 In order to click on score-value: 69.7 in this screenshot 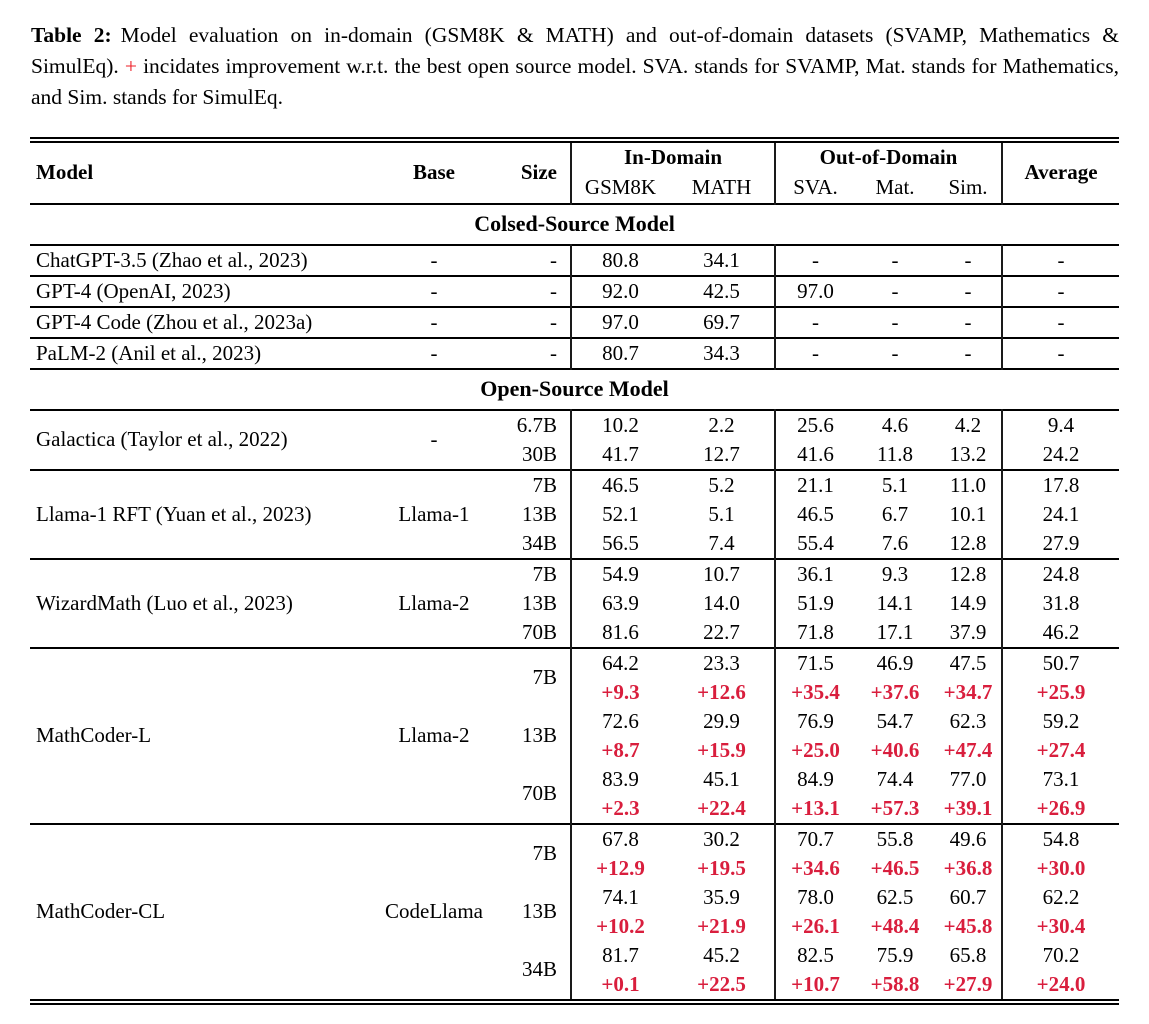, I will do `click(721, 321)`.